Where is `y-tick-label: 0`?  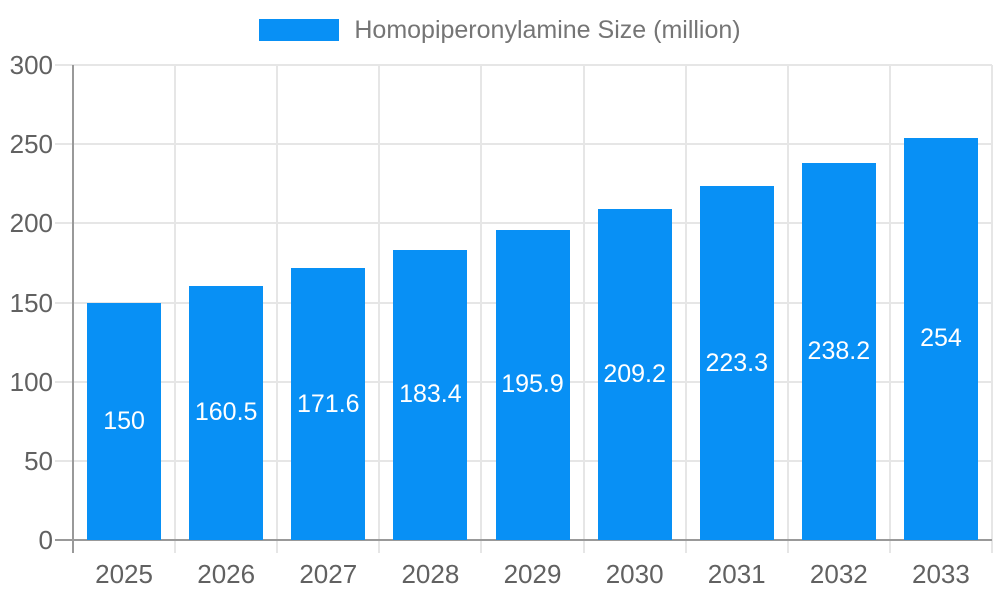 y-tick-label: 0 is located at coordinates (45, 540).